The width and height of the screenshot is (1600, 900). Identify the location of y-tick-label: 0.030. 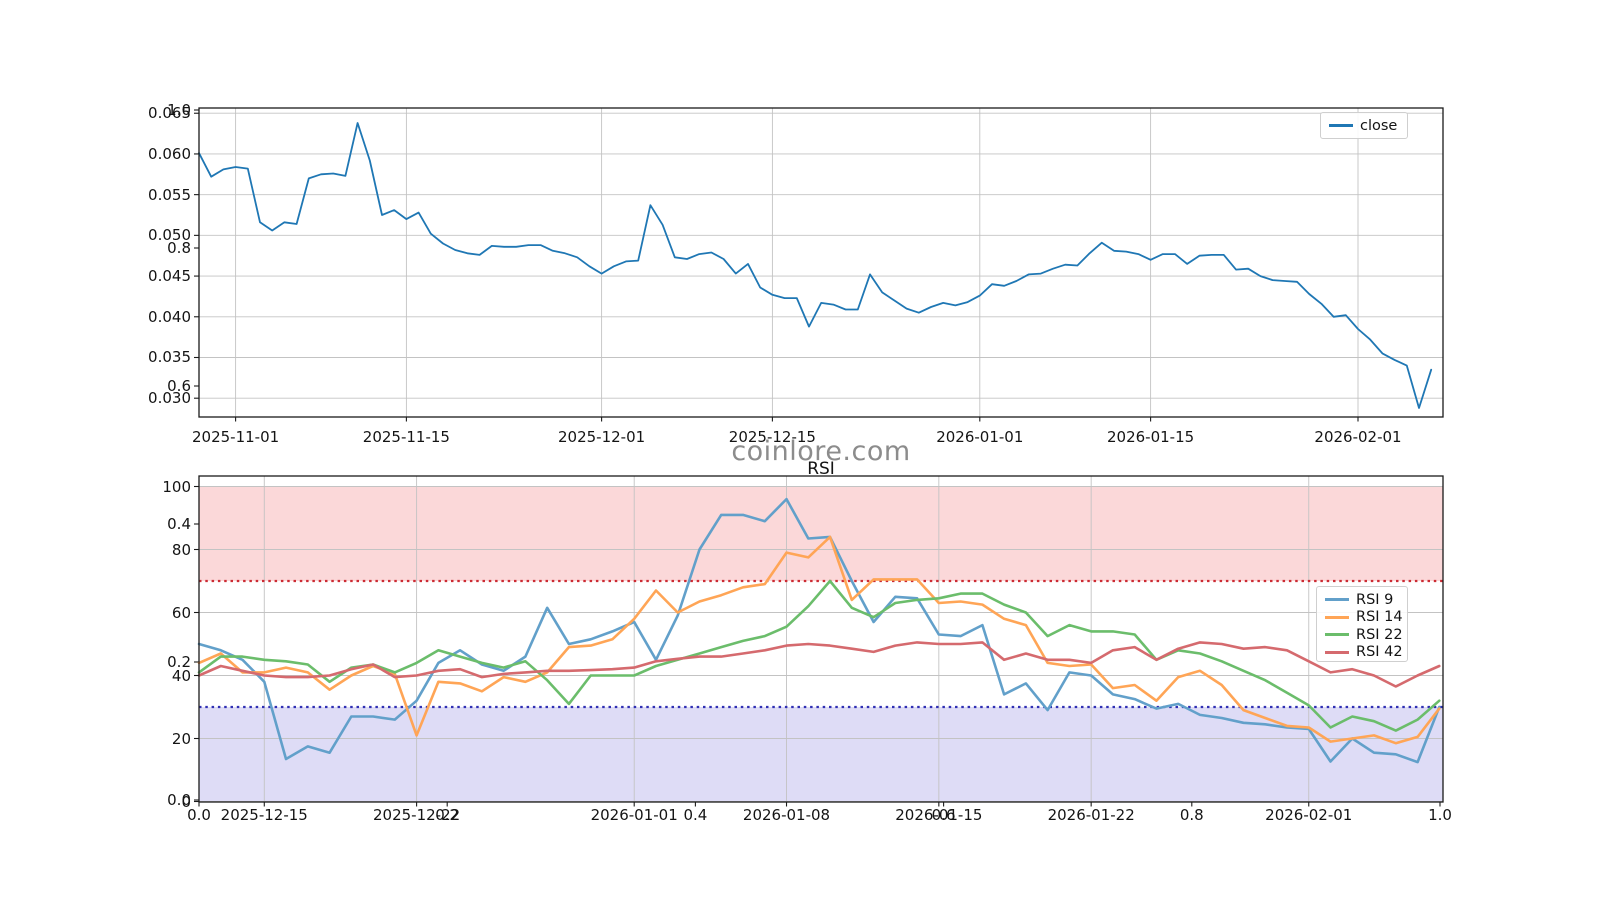
(169, 398).